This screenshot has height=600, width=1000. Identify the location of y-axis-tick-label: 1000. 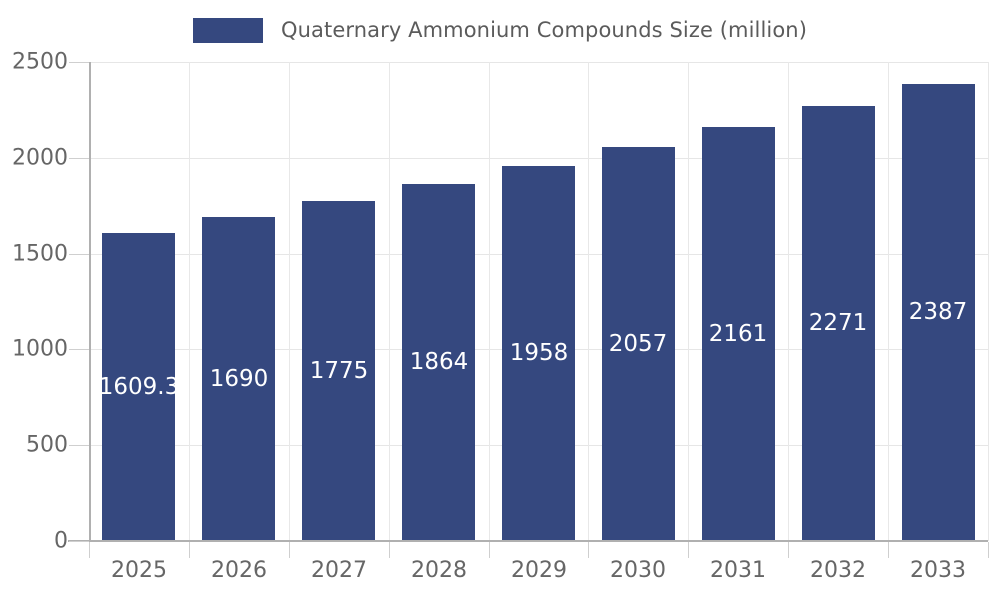
(40, 349).